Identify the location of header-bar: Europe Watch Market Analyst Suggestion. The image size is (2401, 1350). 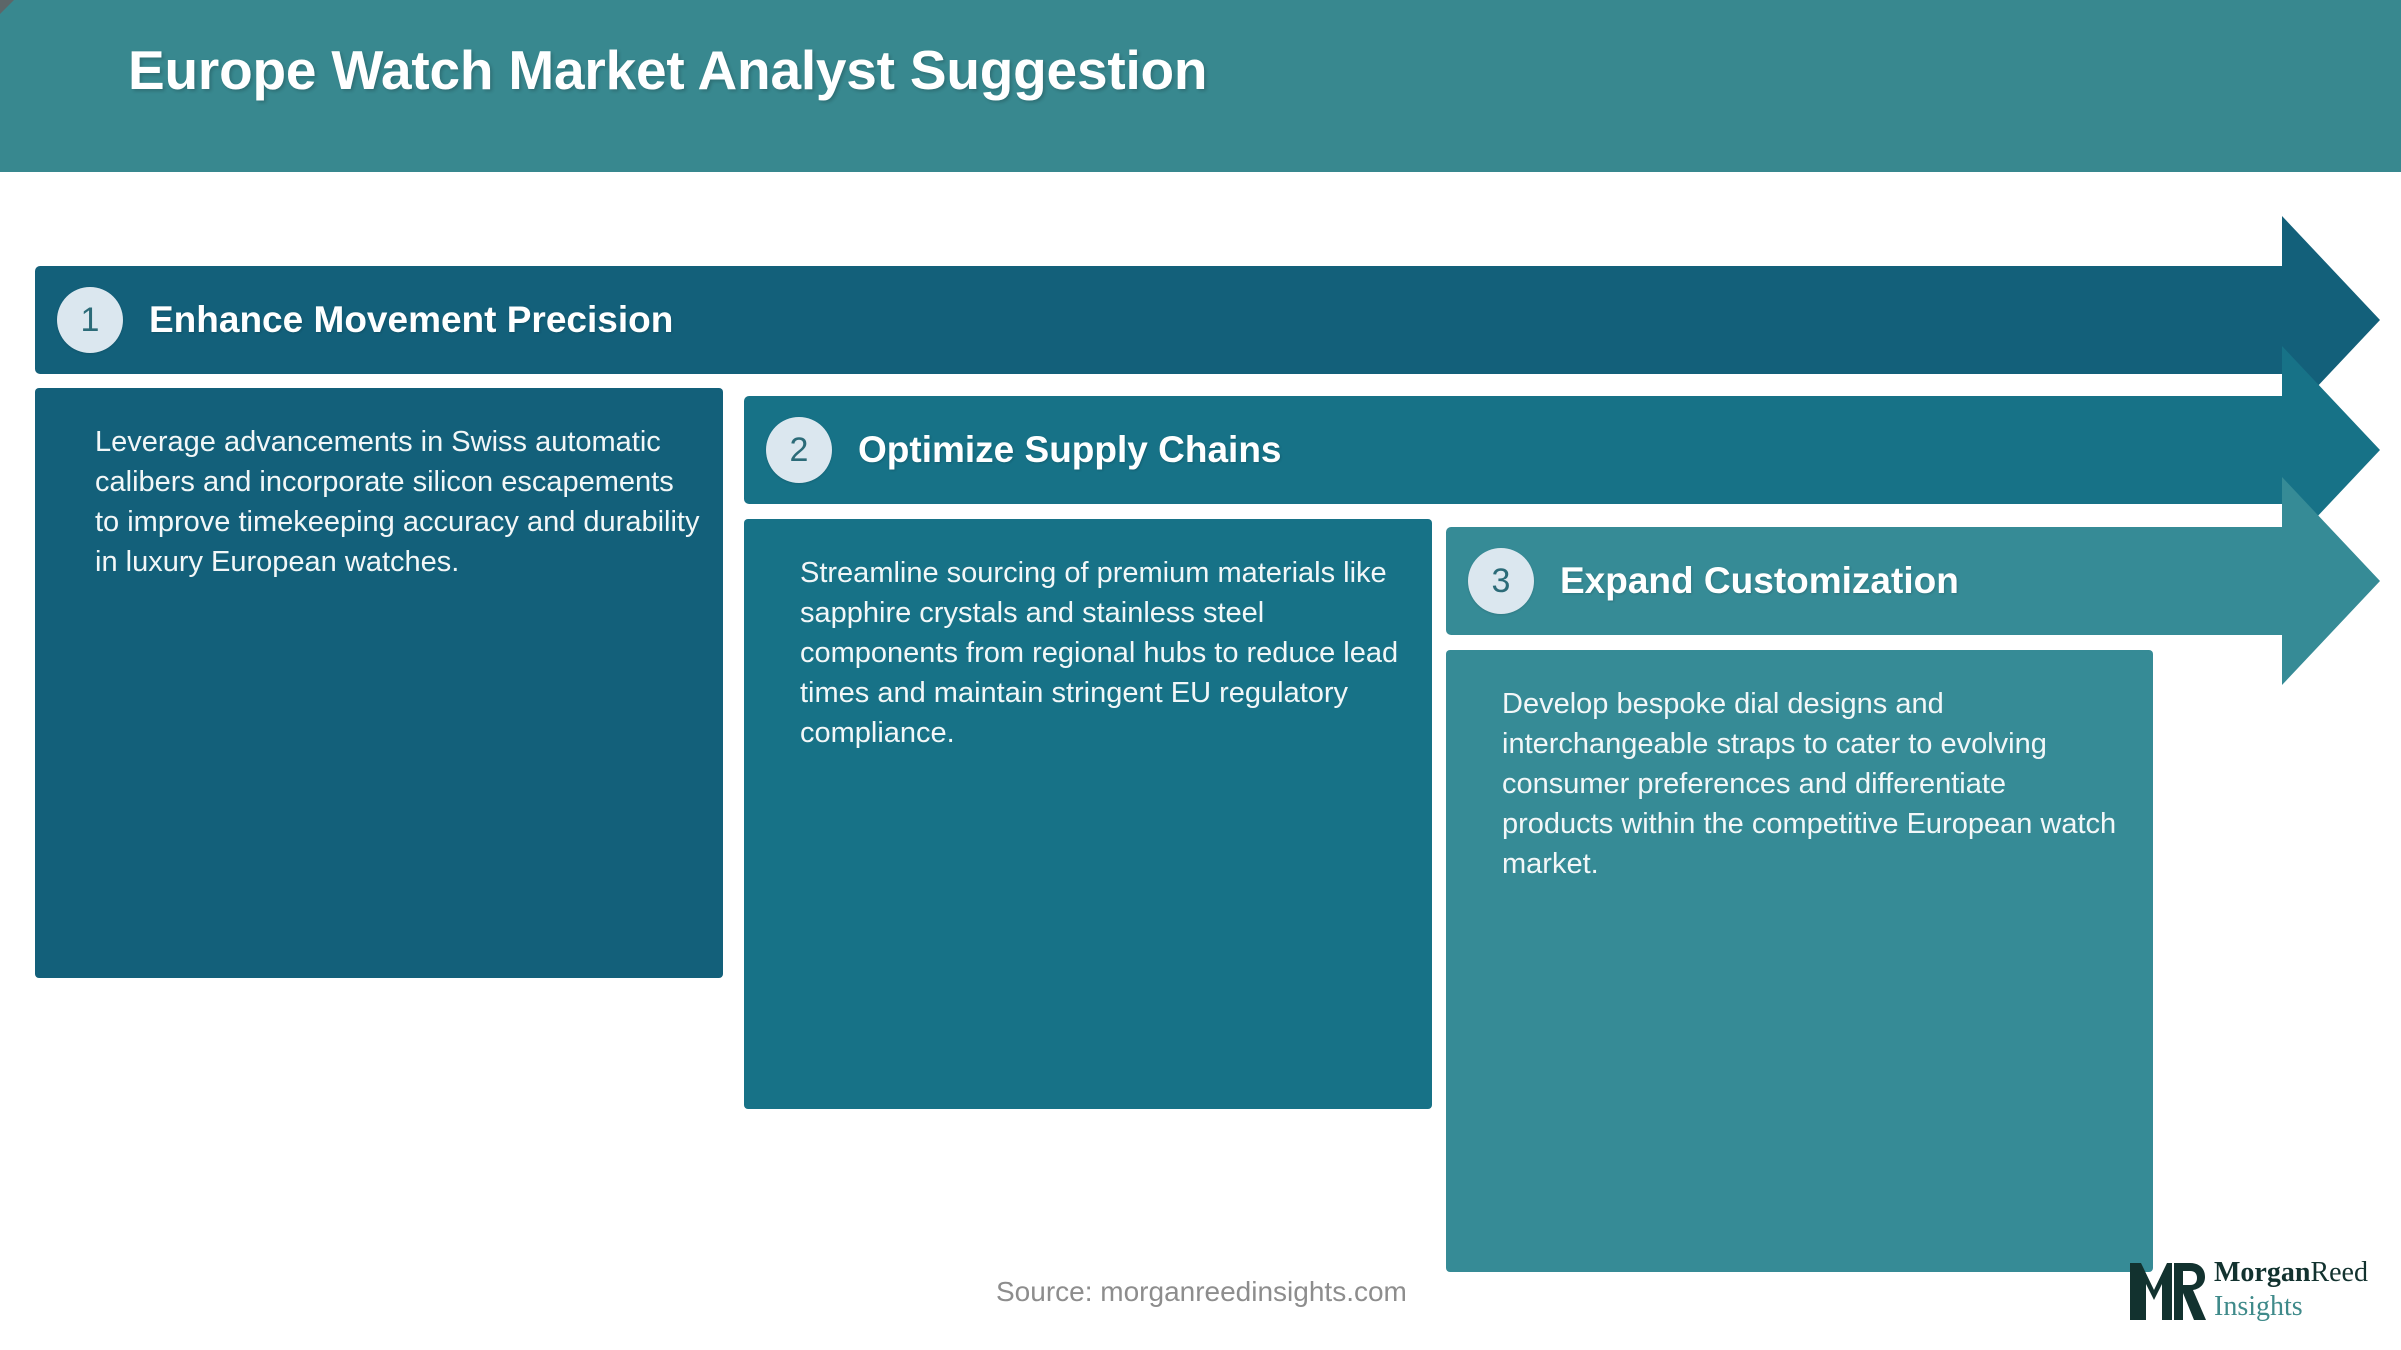
(1200, 86).